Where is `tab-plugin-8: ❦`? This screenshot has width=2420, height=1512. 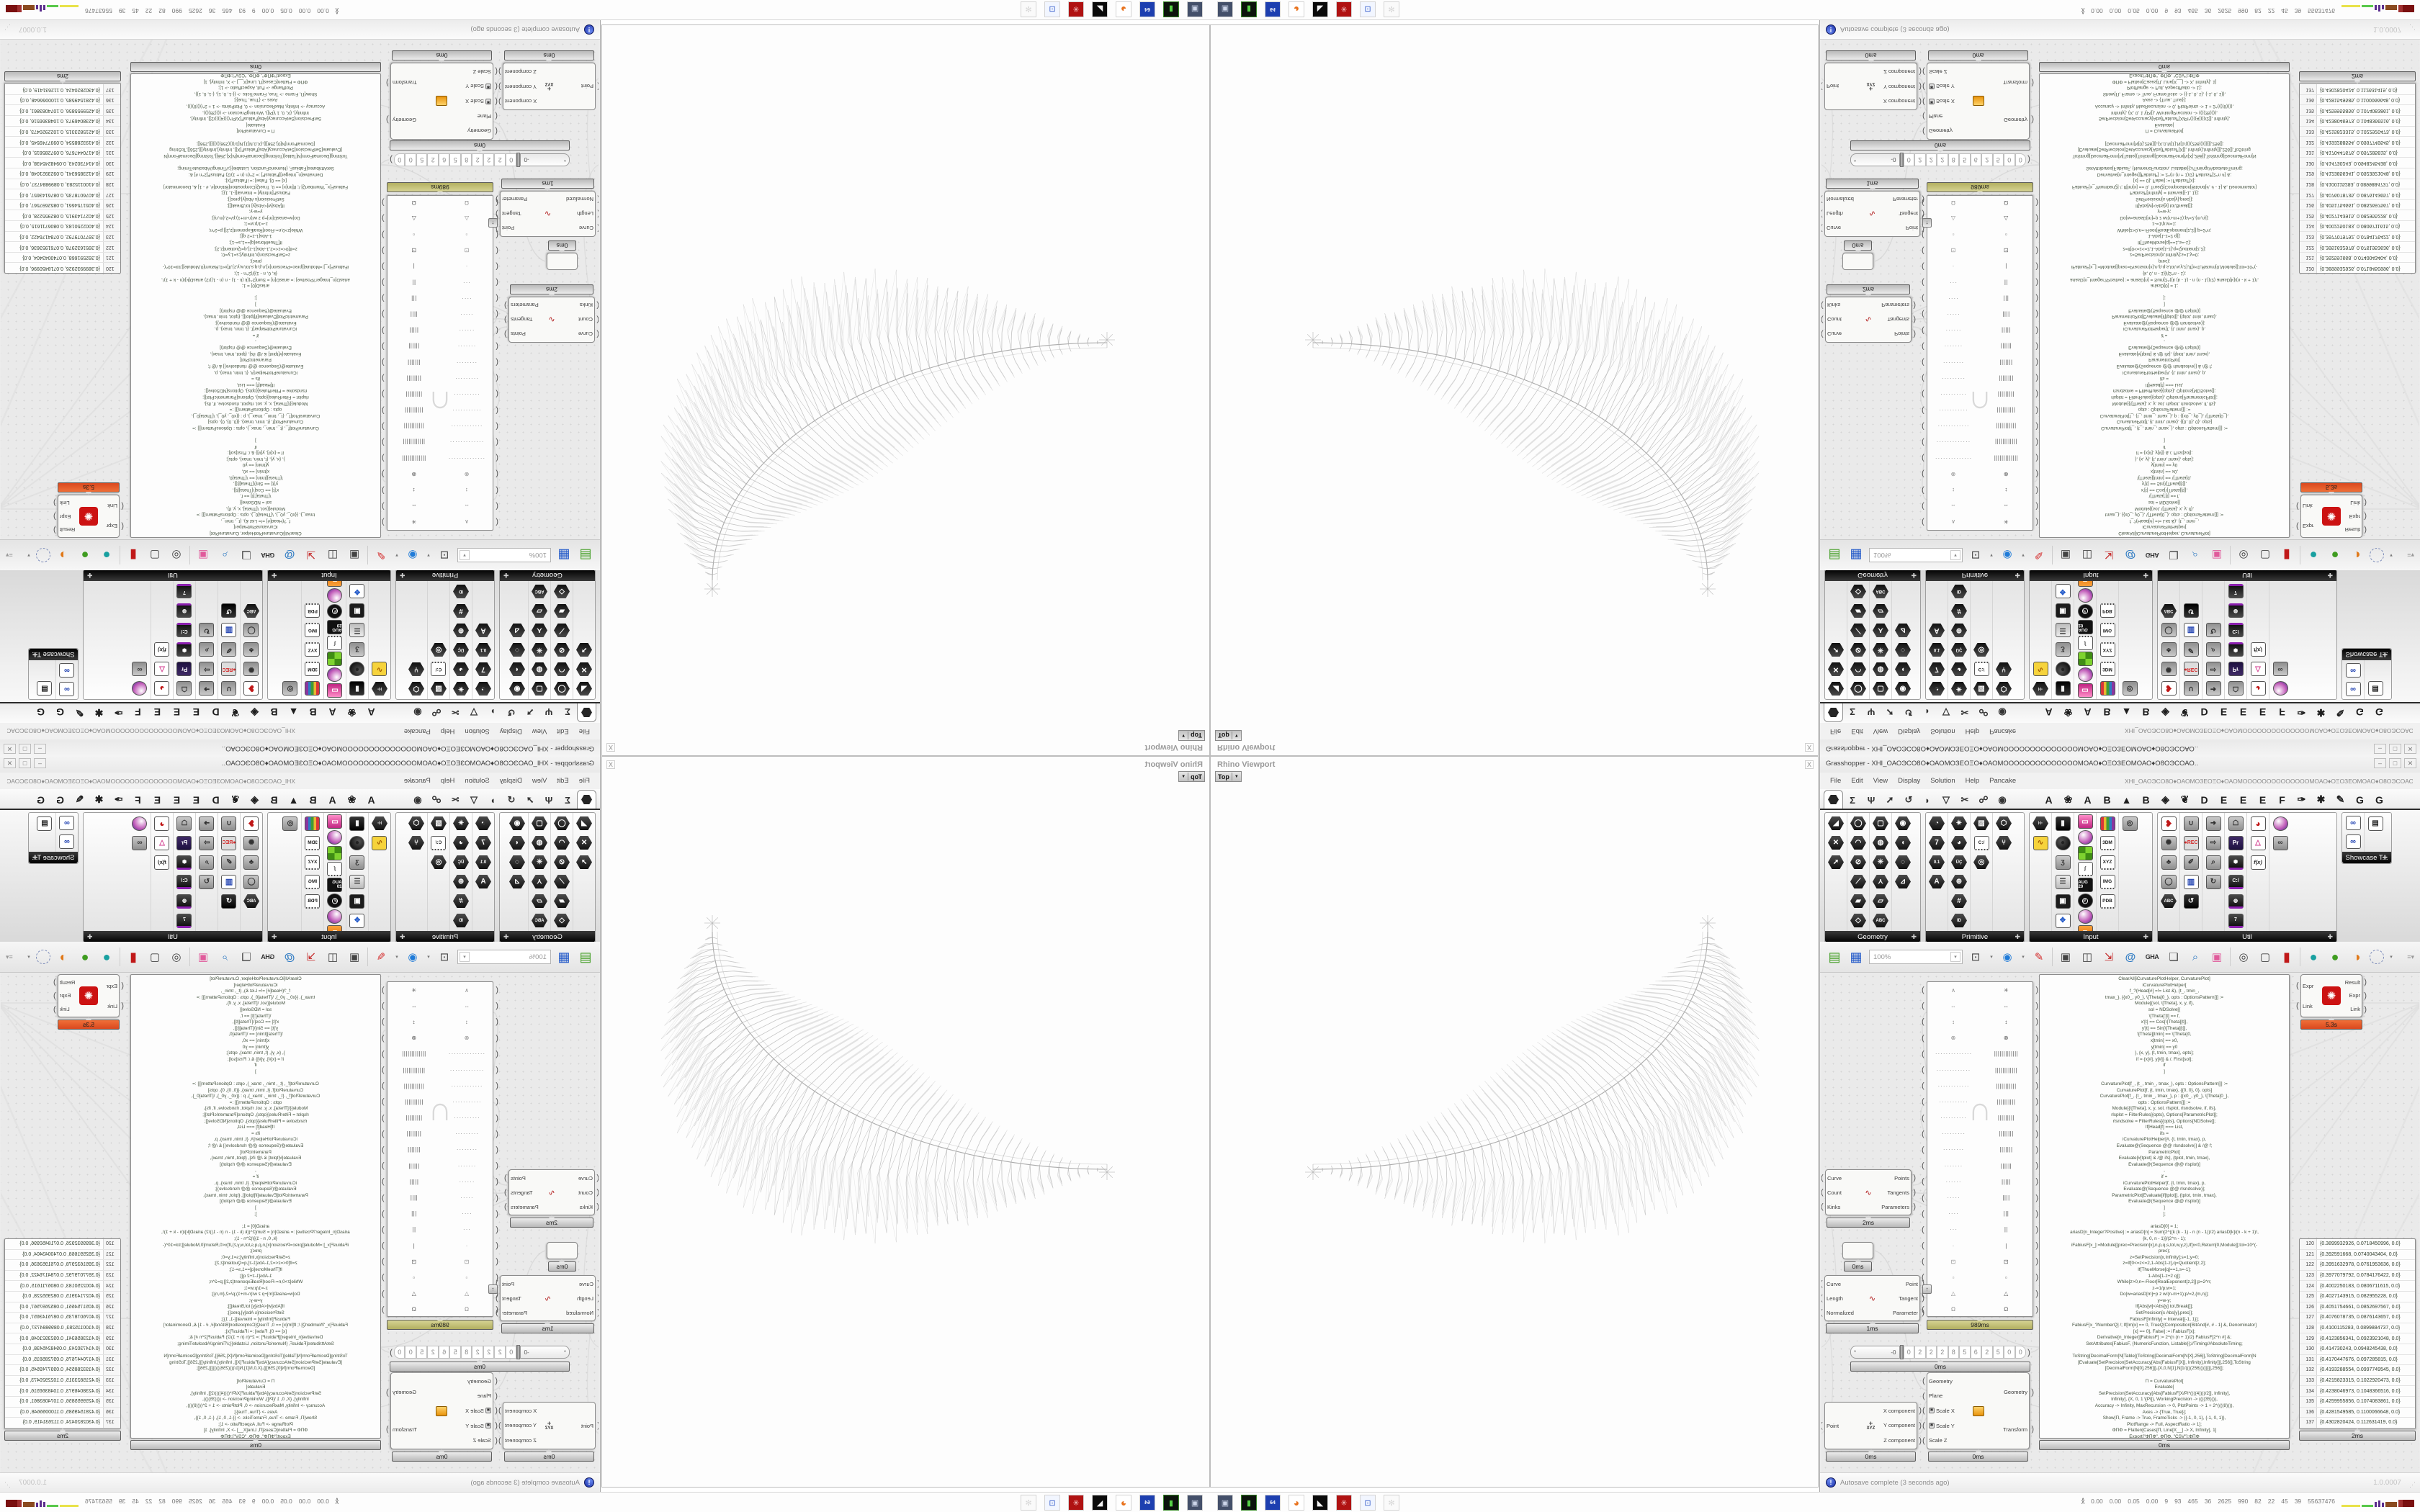
tab-plugin-8: ❦ is located at coordinates (2185, 713).